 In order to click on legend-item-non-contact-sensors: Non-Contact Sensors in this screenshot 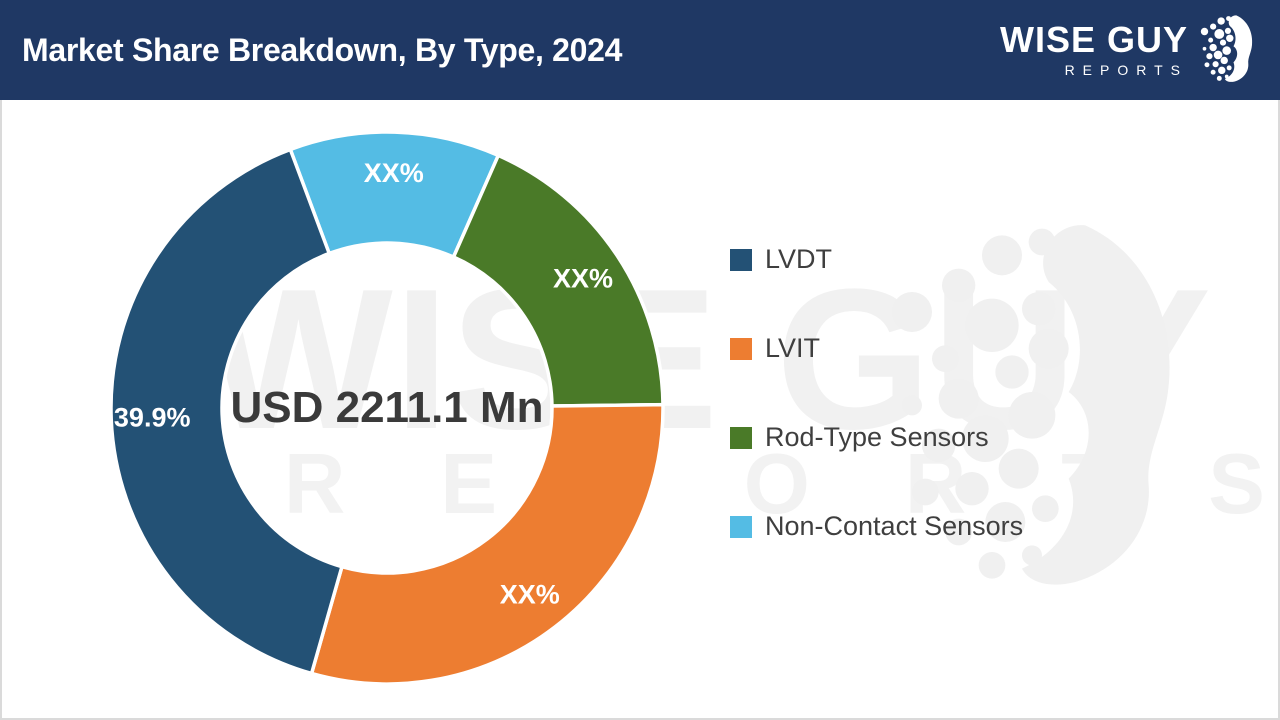, I will do `click(876, 526)`.